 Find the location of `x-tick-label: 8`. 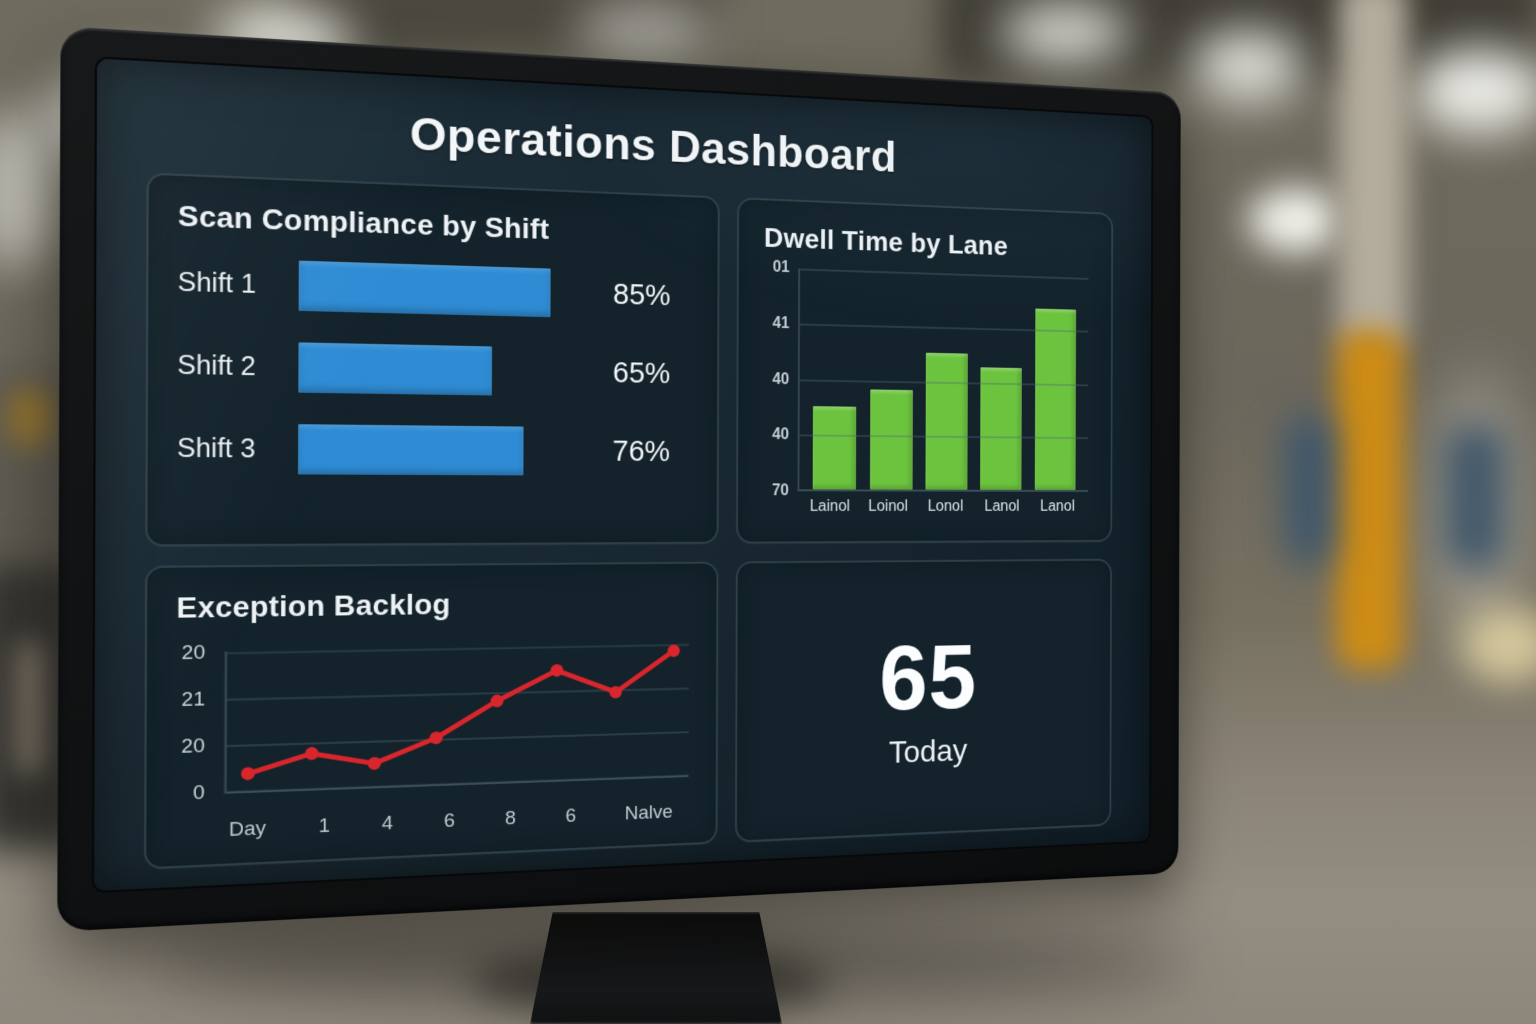

x-tick-label: 8 is located at coordinates (511, 818).